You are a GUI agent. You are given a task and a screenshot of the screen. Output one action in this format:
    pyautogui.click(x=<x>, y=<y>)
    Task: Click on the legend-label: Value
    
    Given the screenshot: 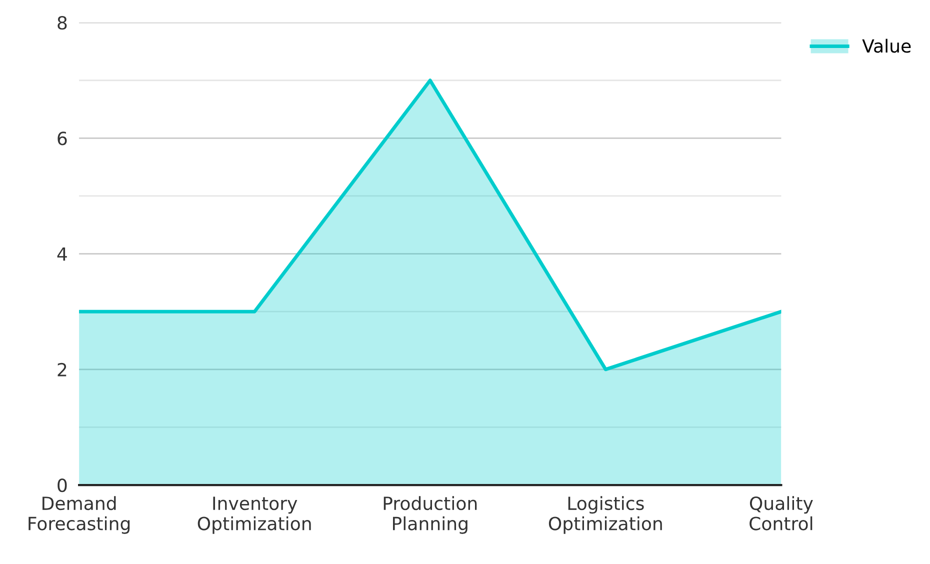 What is the action you would take?
    pyautogui.click(x=886, y=45)
    